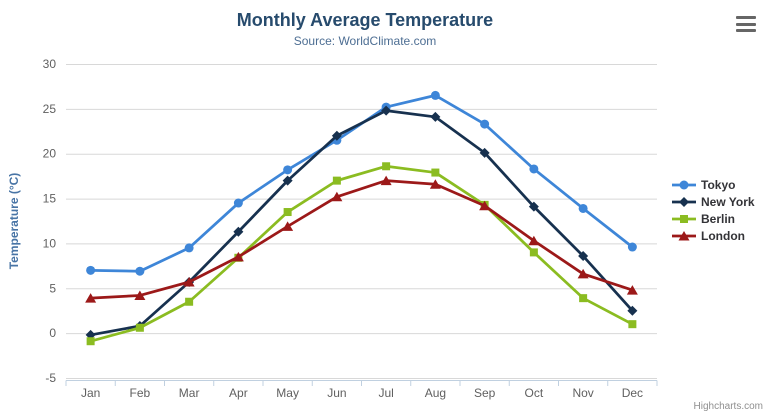 The height and width of the screenshot is (416, 769). I want to click on highcharts-credit-link: Highcharts.com, so click(728, 406).